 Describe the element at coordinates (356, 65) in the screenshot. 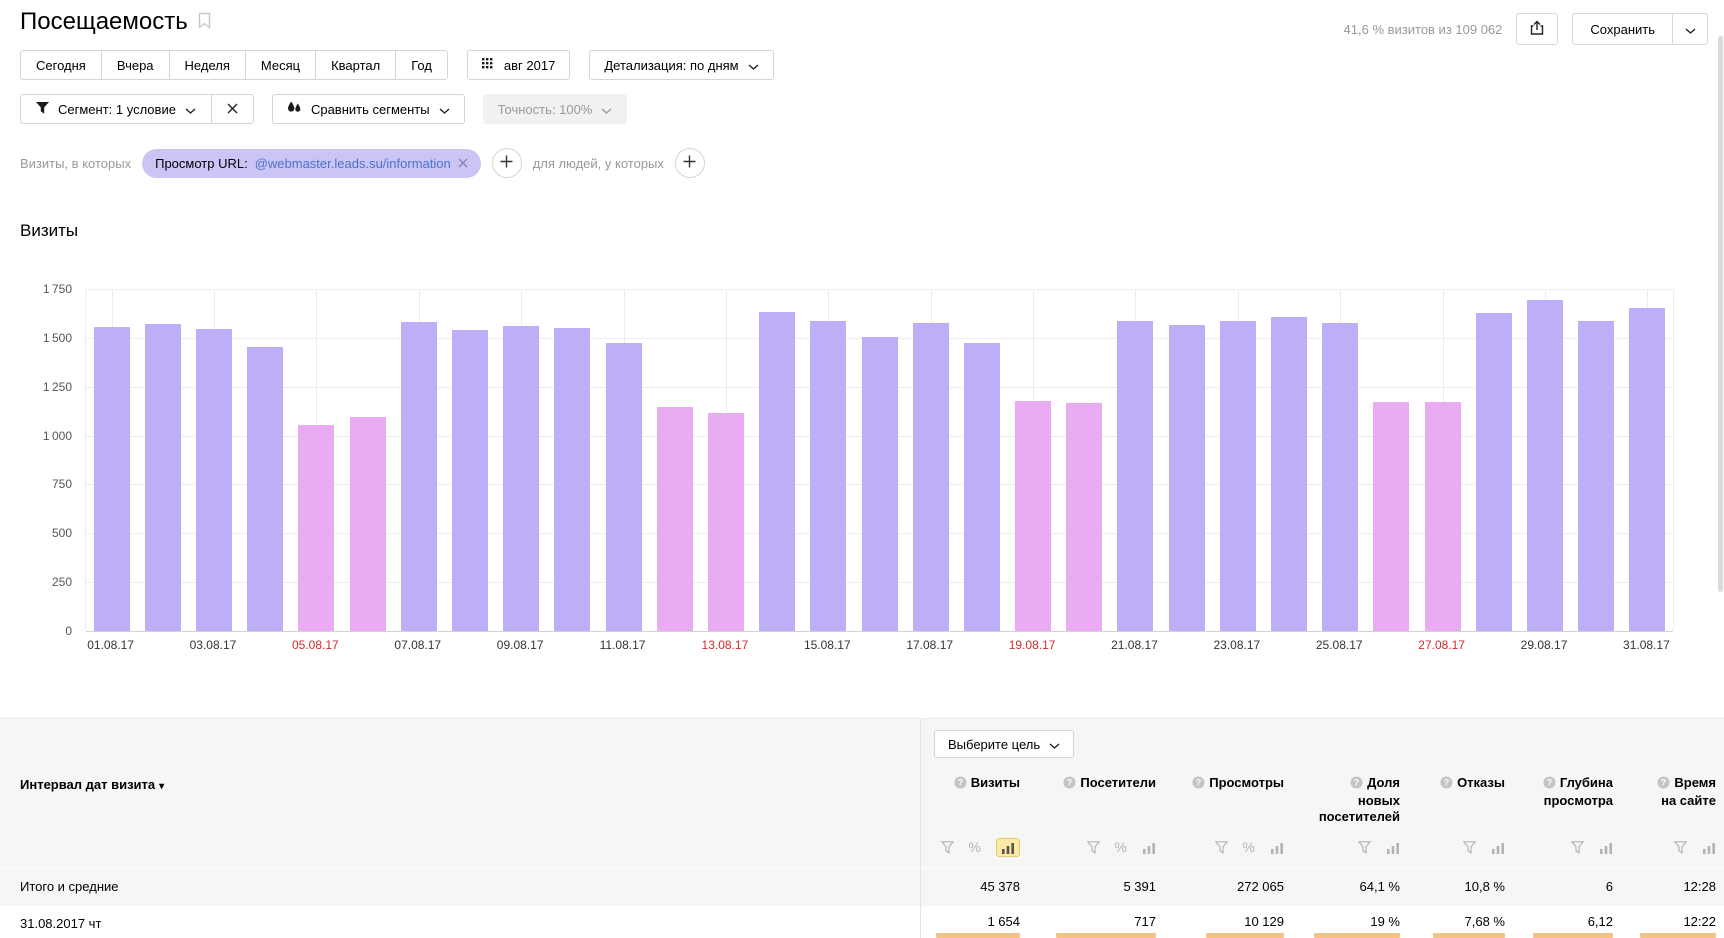

I see `period-button-5: Квартал` at that location.